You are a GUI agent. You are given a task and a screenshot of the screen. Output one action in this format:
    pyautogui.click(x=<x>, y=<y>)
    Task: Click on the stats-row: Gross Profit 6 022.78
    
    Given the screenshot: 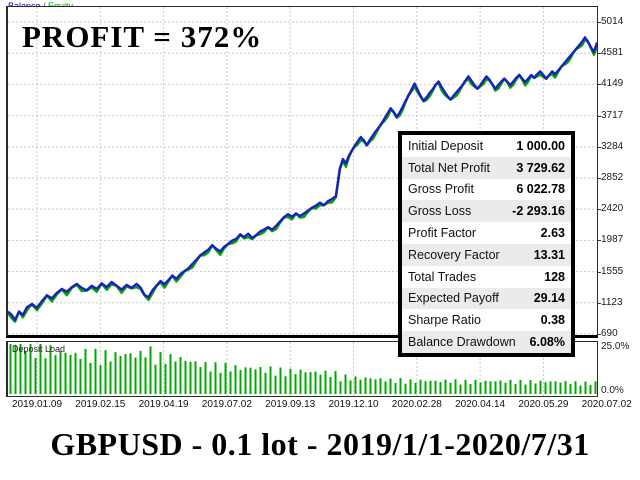 What is the action you would take?
    pyautogui.click(x=486, y=189)
    